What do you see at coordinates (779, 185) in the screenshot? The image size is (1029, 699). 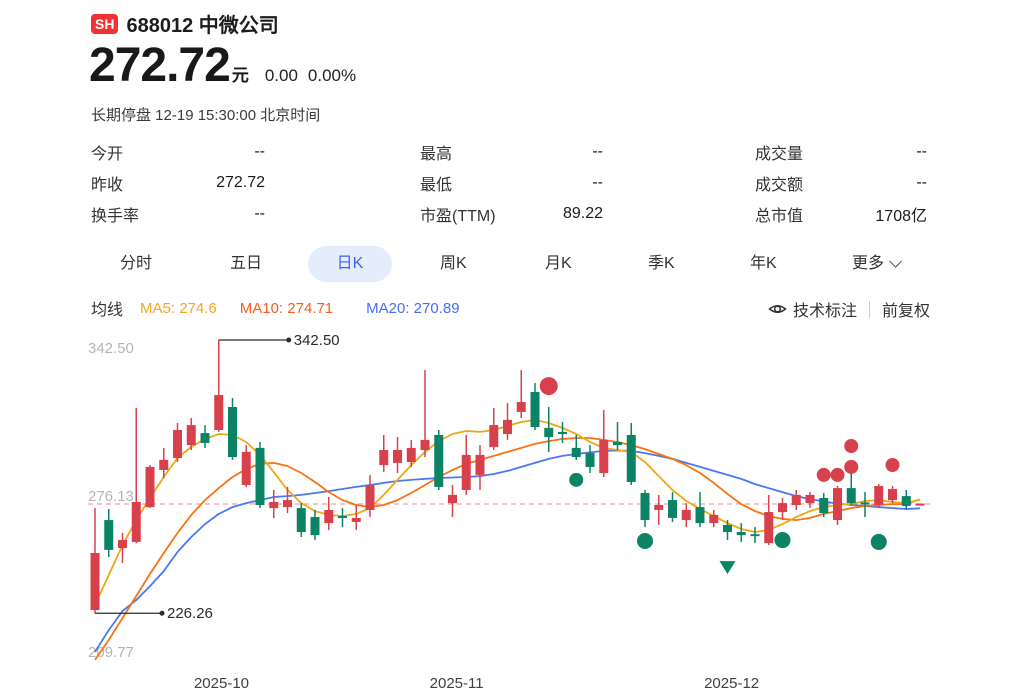 I see `stat-label: 成交额` at bounding box center [779, 185].